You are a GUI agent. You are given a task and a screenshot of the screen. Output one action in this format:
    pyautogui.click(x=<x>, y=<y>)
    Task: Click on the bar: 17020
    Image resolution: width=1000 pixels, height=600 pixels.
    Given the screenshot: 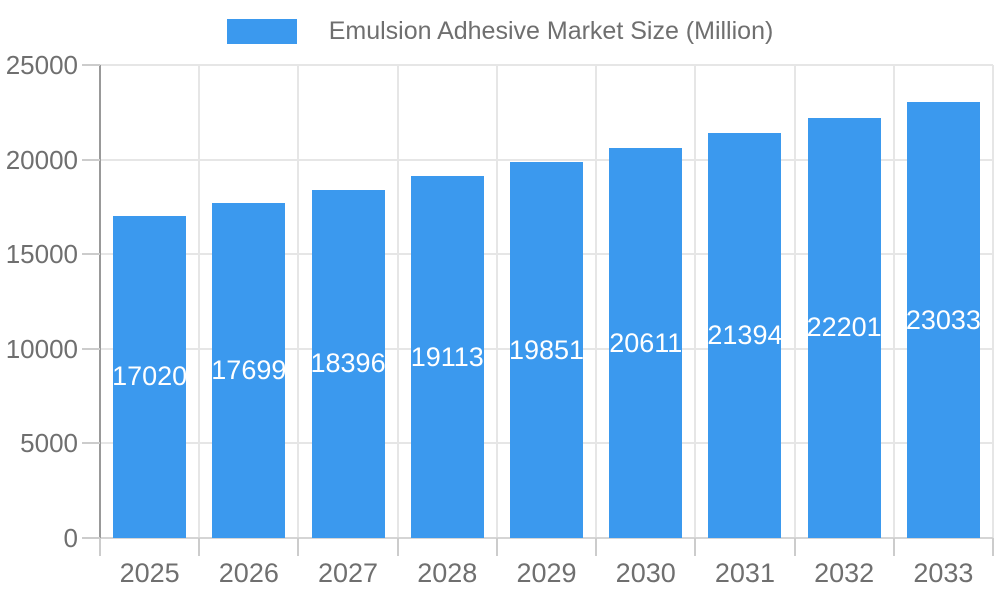 What is the action you would take?
    pyautogui.click(x=150, y=376)
    